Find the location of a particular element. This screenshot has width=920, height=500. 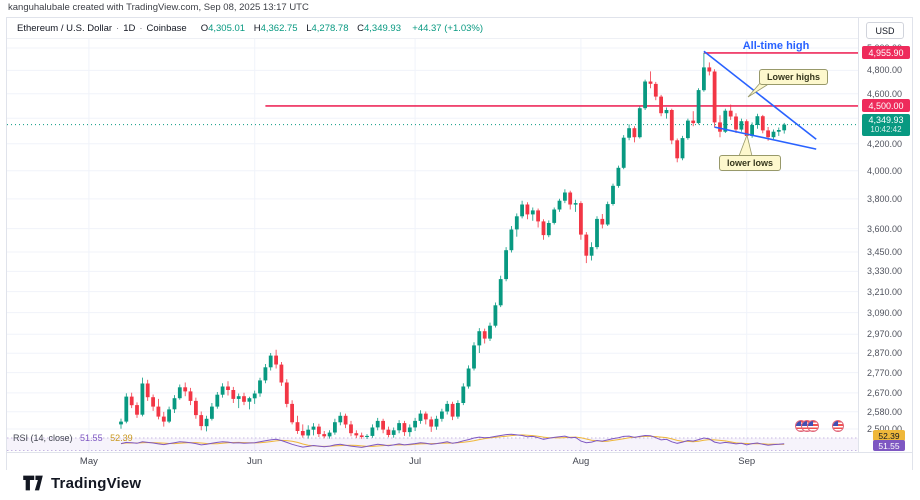

lower-highs-line is located at coordinates (760, 95).